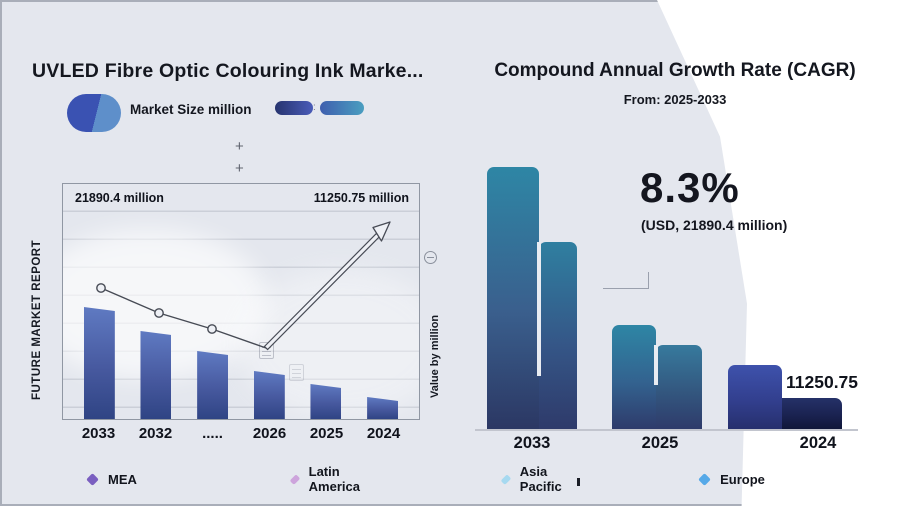 This screenshot has width=900, height=506. What do you see at coordinates (690, 187) in the screenshot?
I see `cagr-value: 8.3%` at bounding box center [690, 187].